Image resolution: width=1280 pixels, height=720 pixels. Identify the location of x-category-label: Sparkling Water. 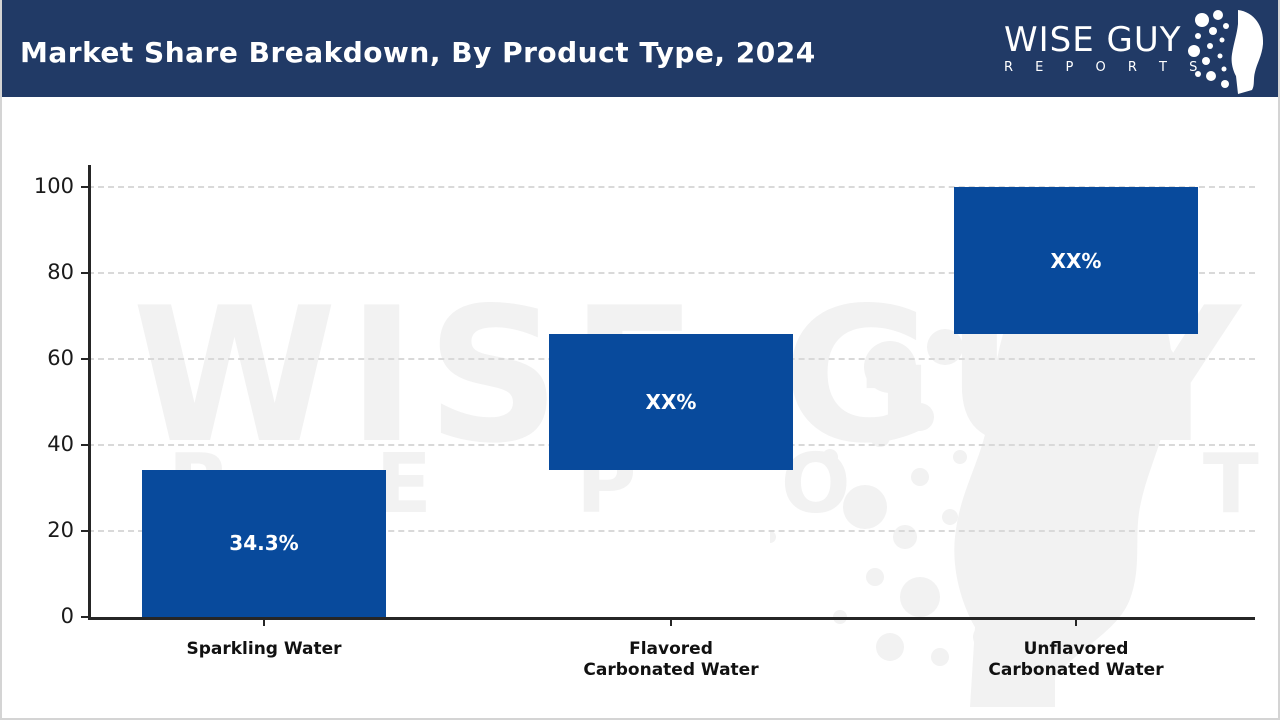
(264, 649).